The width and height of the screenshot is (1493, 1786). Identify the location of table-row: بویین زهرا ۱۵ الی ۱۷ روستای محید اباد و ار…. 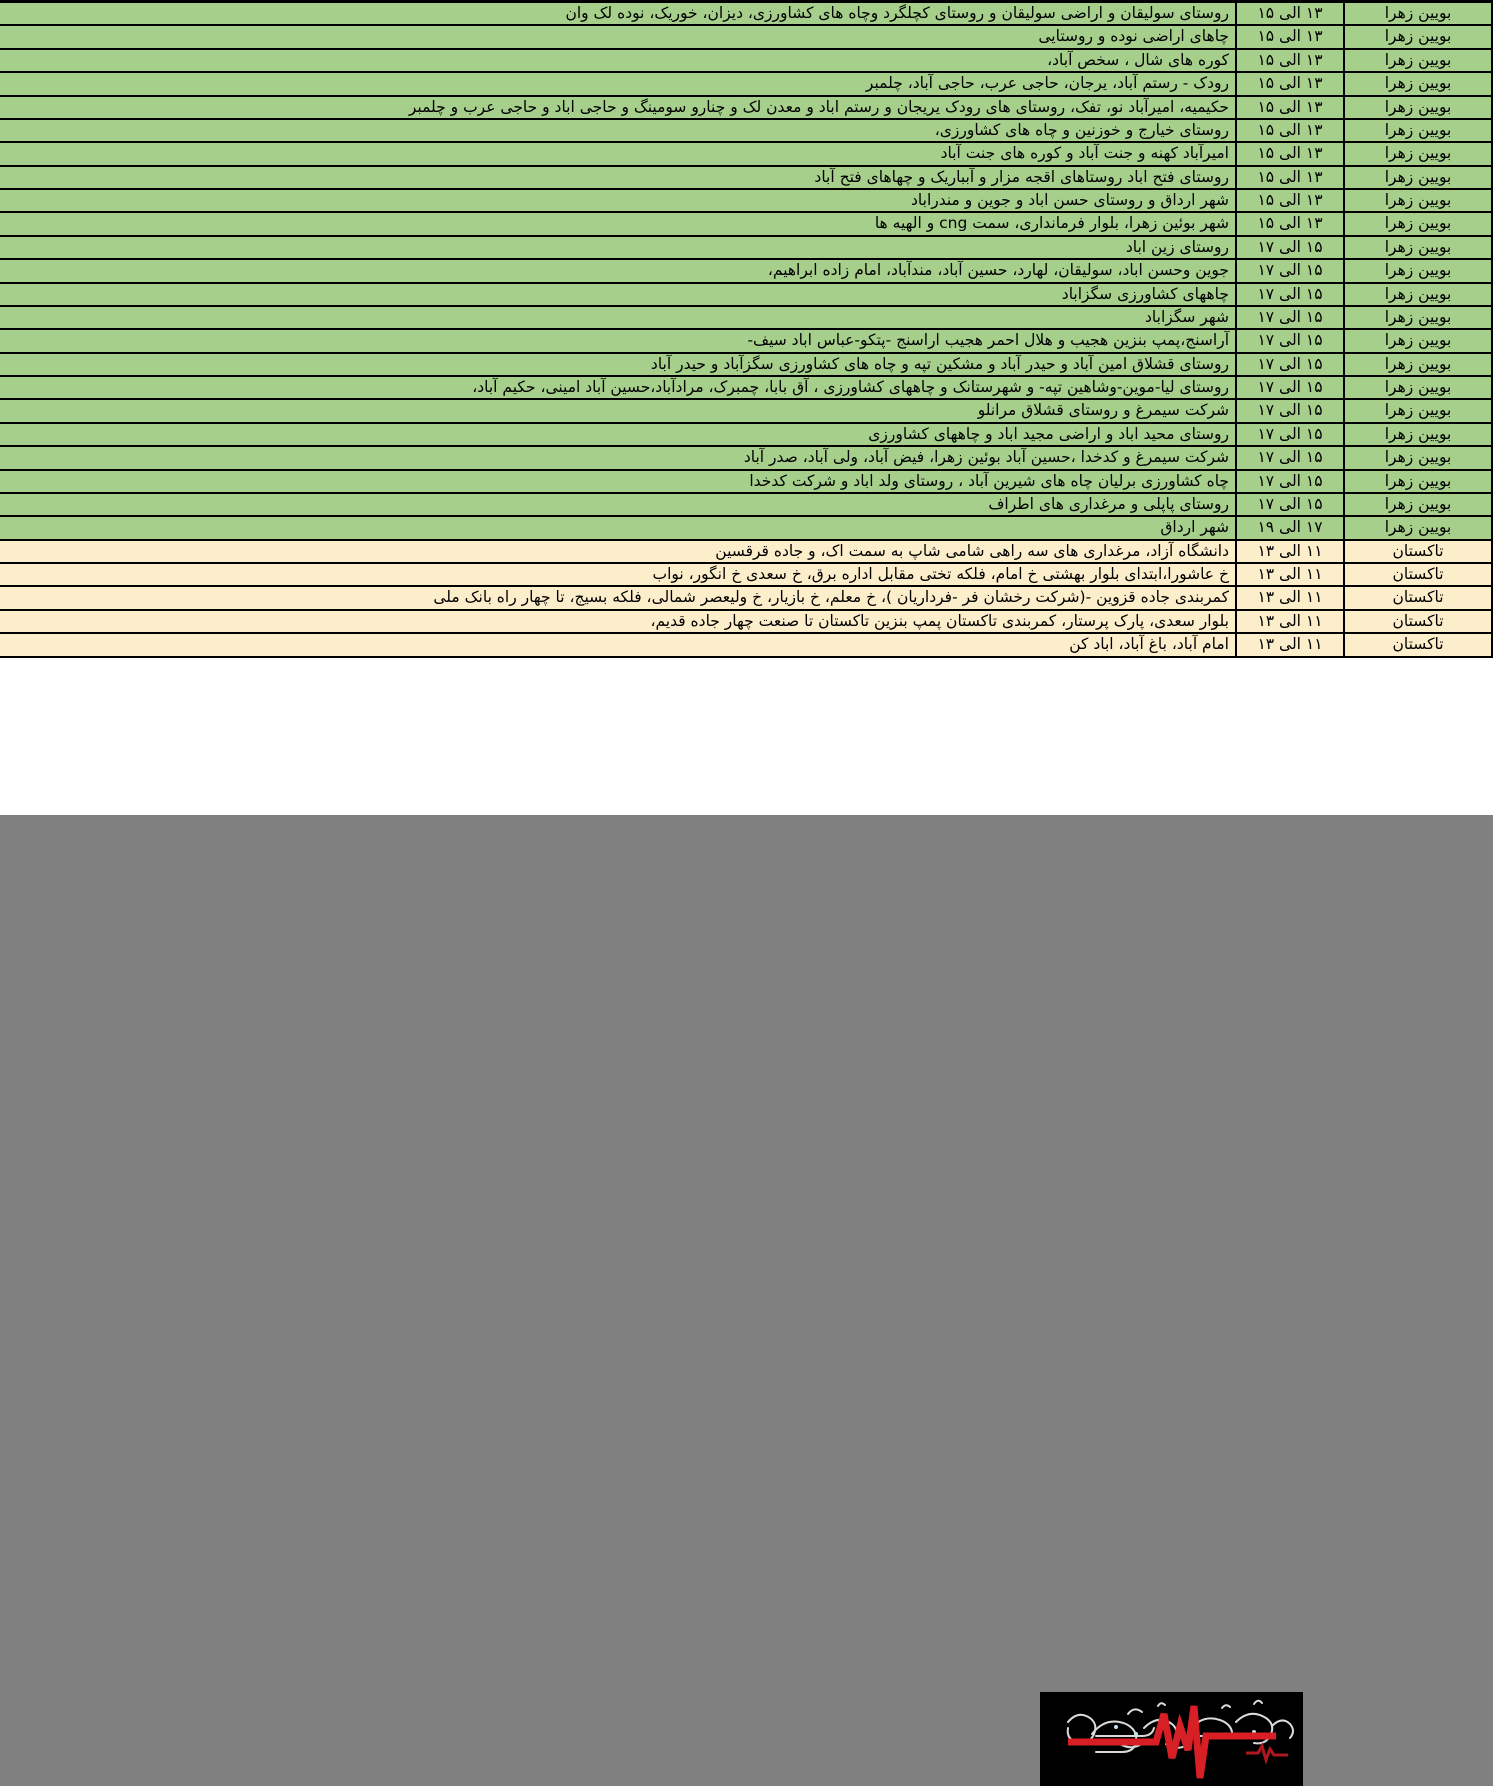
(746, 434).